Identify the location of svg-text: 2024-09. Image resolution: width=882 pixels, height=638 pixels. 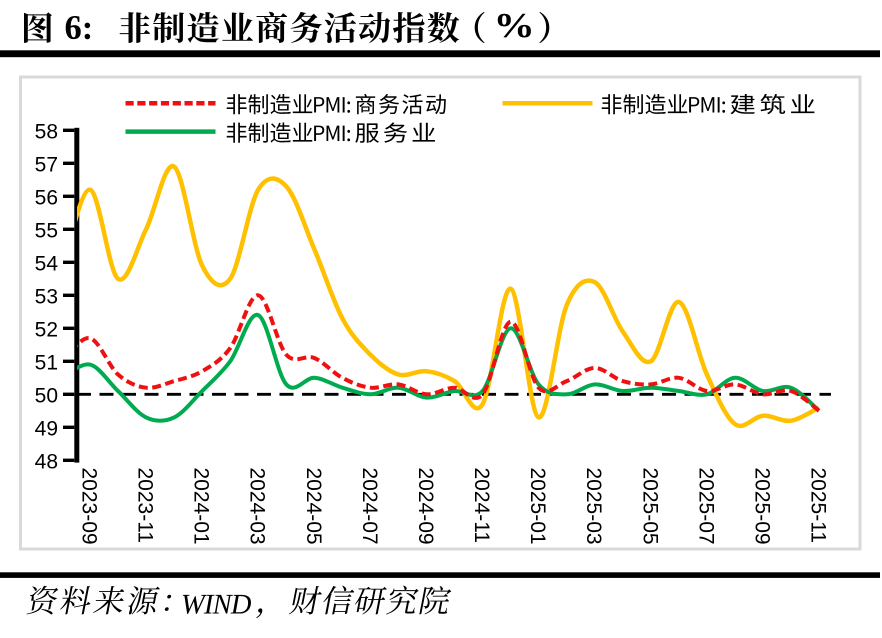
(425, 506).